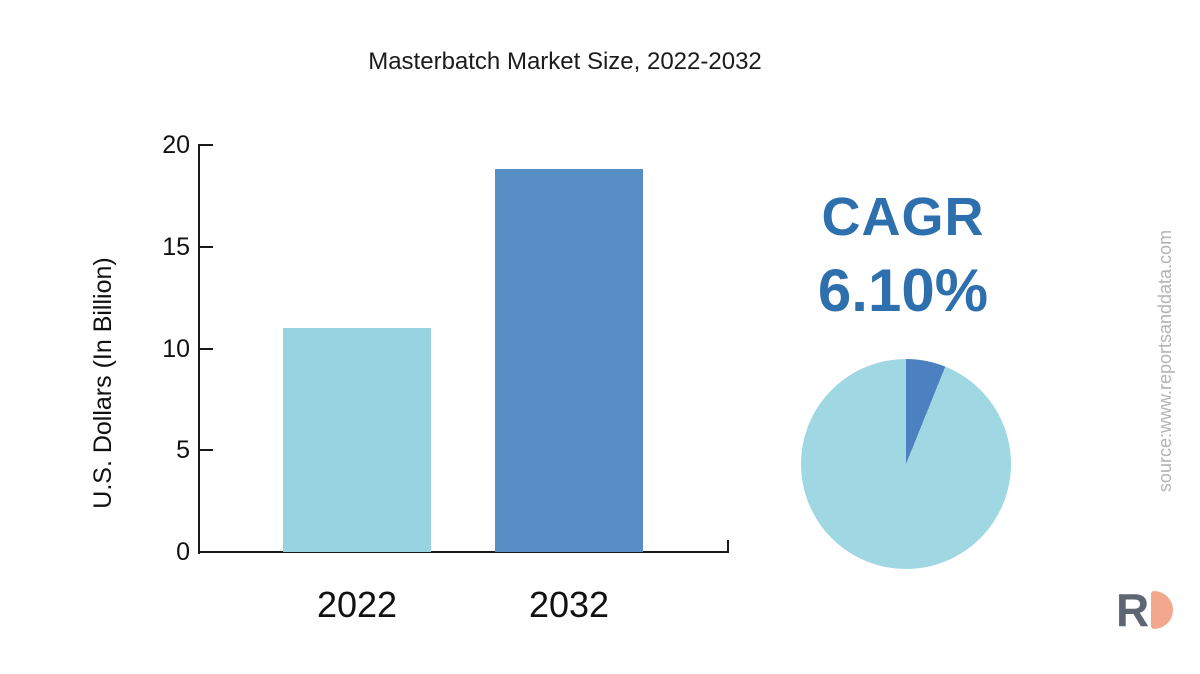  What do you see at coordinates (906, 464) in the screenshot?
I see `pie-chart` at bounding box center [906, 464].